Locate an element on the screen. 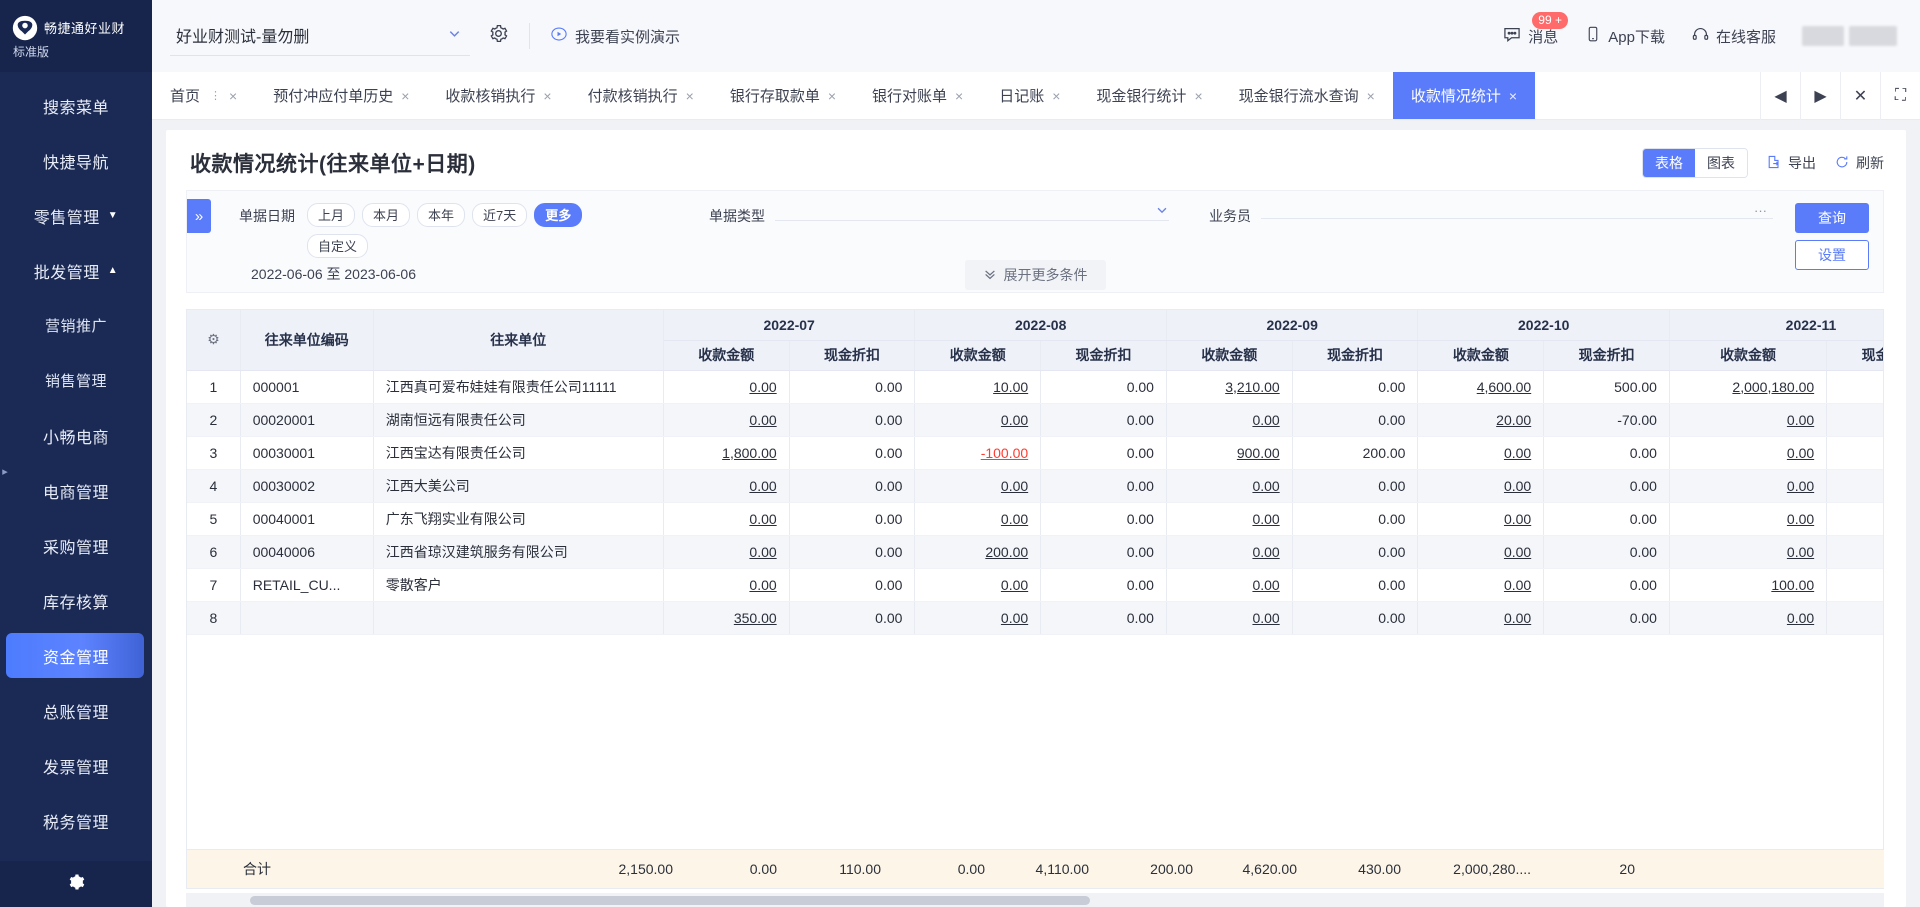  cell-amount: 200.00 is located at coordinates (978, 552).